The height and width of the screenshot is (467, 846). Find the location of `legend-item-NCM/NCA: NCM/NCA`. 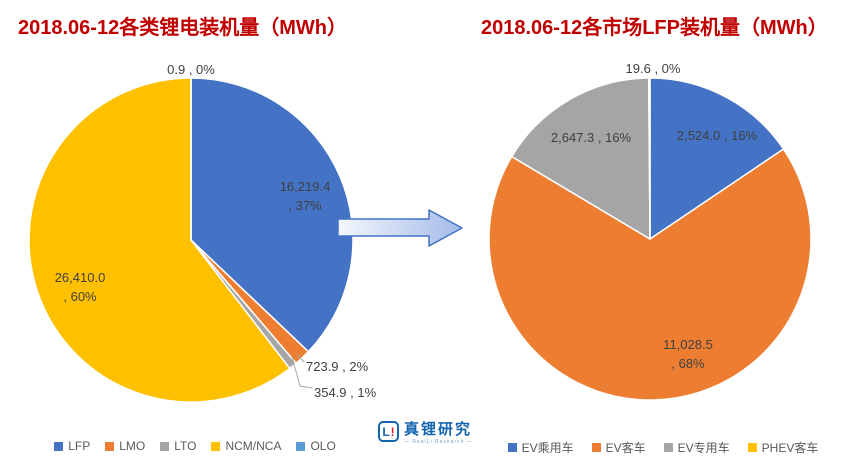

legend-item-NCM/NCA: NCM/NCA is located at coordinates (246, 446).